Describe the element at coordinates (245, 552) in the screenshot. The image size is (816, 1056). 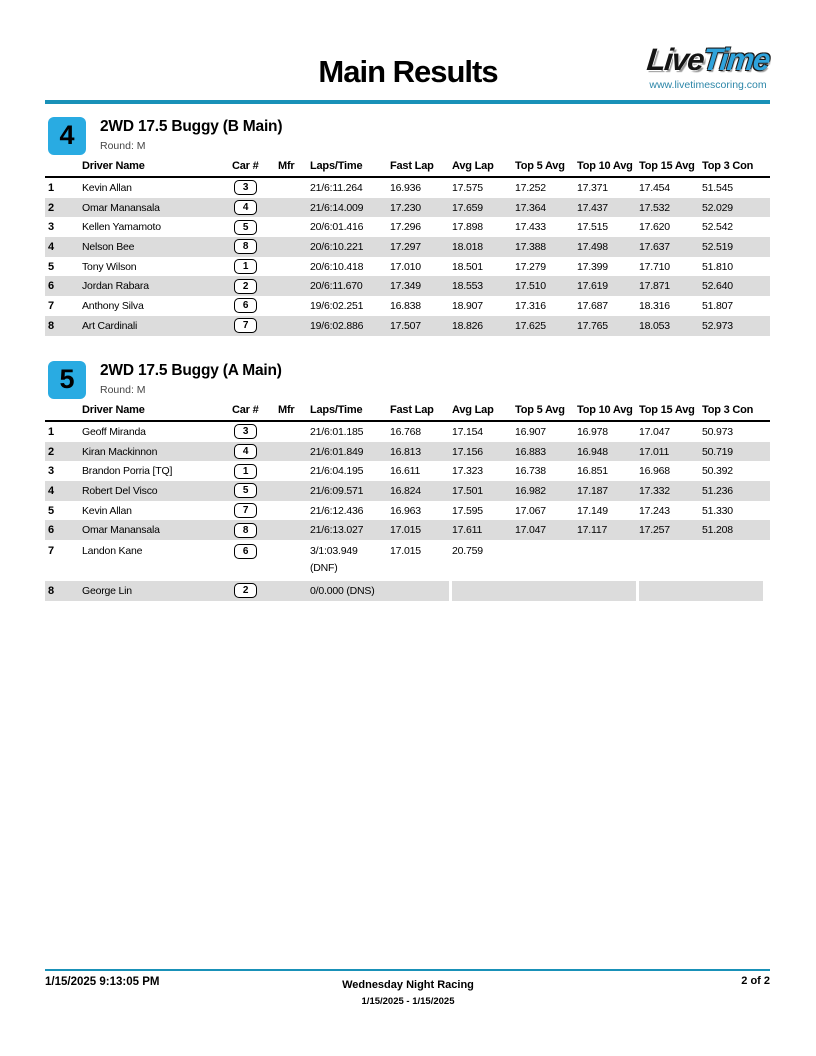
I see `car-number-box: 6` at that location.